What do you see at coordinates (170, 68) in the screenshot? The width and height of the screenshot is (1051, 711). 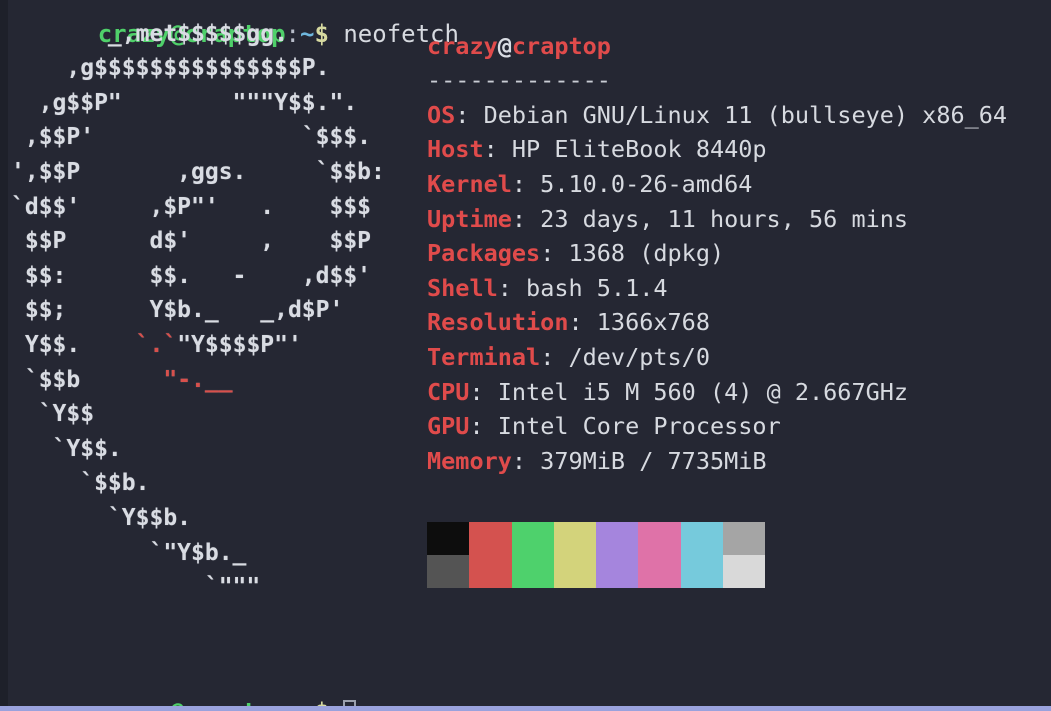 I see `ascii-art-line: ,g$$$$$$$$$$$$$$$P.` at bounding box center [170, 68].